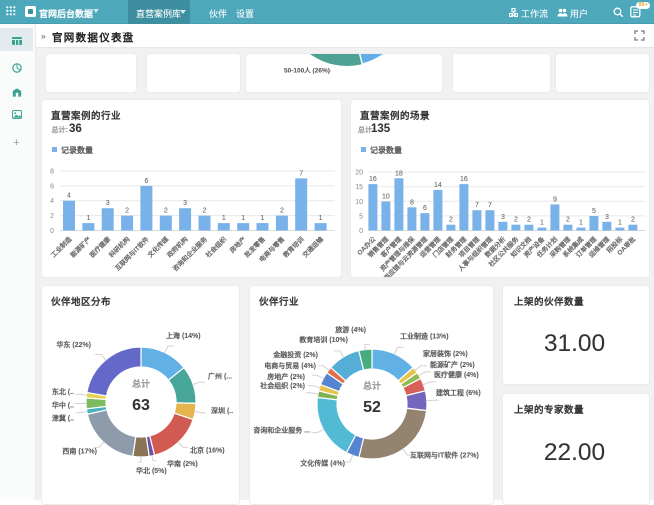 The height and width of the screenshot is (505, 654). What do you see at coordinates (350, 329) in the screenshot?
I see `svg-text: 旅游 (4%)` at bounding box center [350, 329].